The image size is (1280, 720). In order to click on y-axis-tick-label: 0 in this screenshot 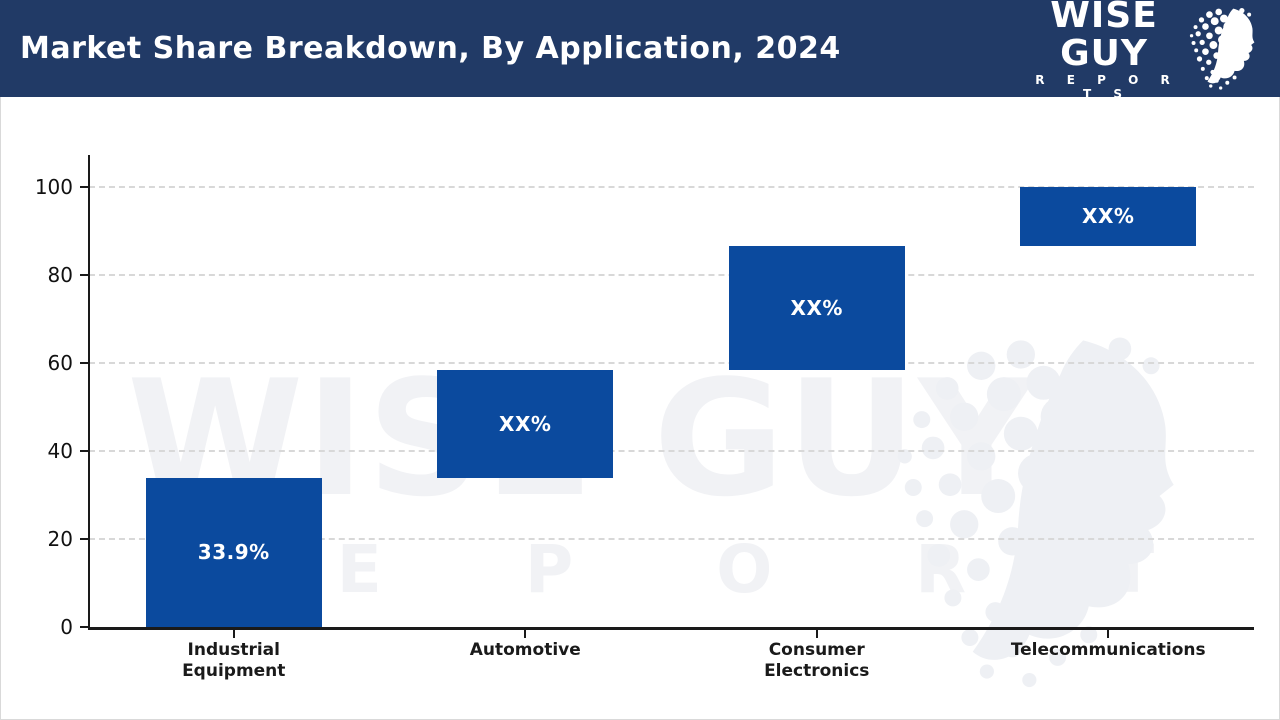, I will do `click(66, 627)`.